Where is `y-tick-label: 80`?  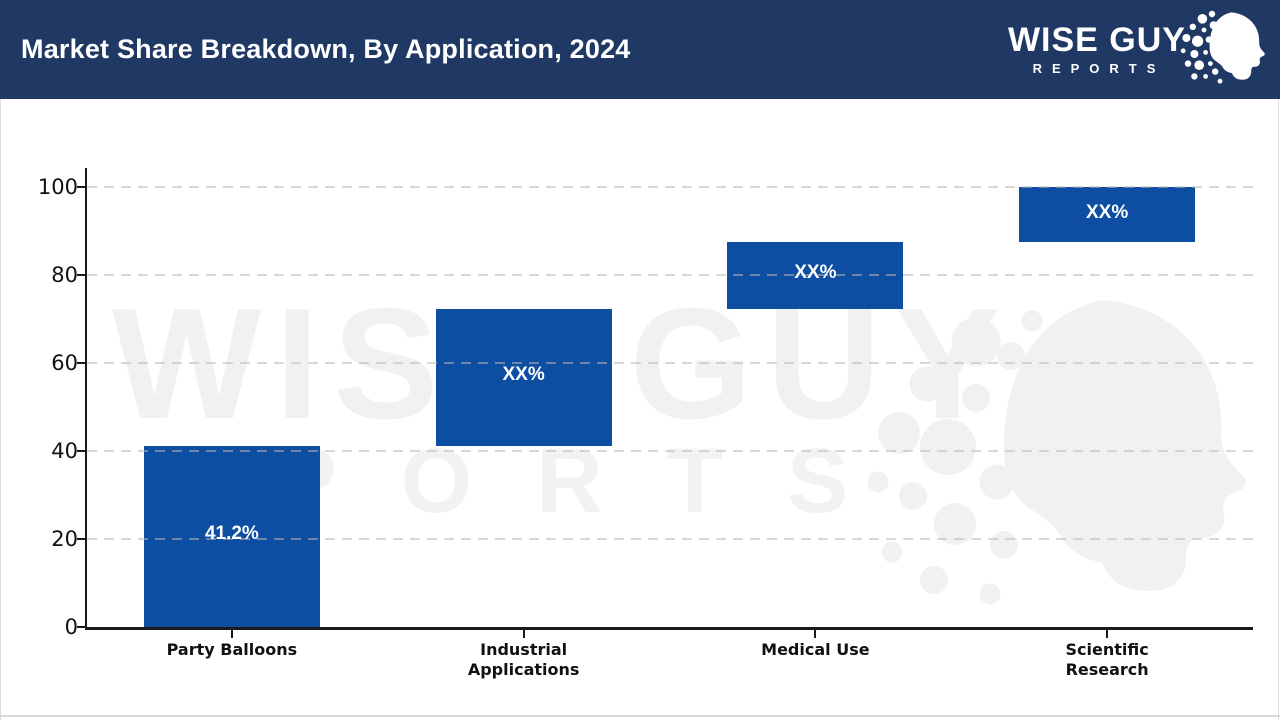
y-tick-label: 80 is located at coordinates (64, 275).